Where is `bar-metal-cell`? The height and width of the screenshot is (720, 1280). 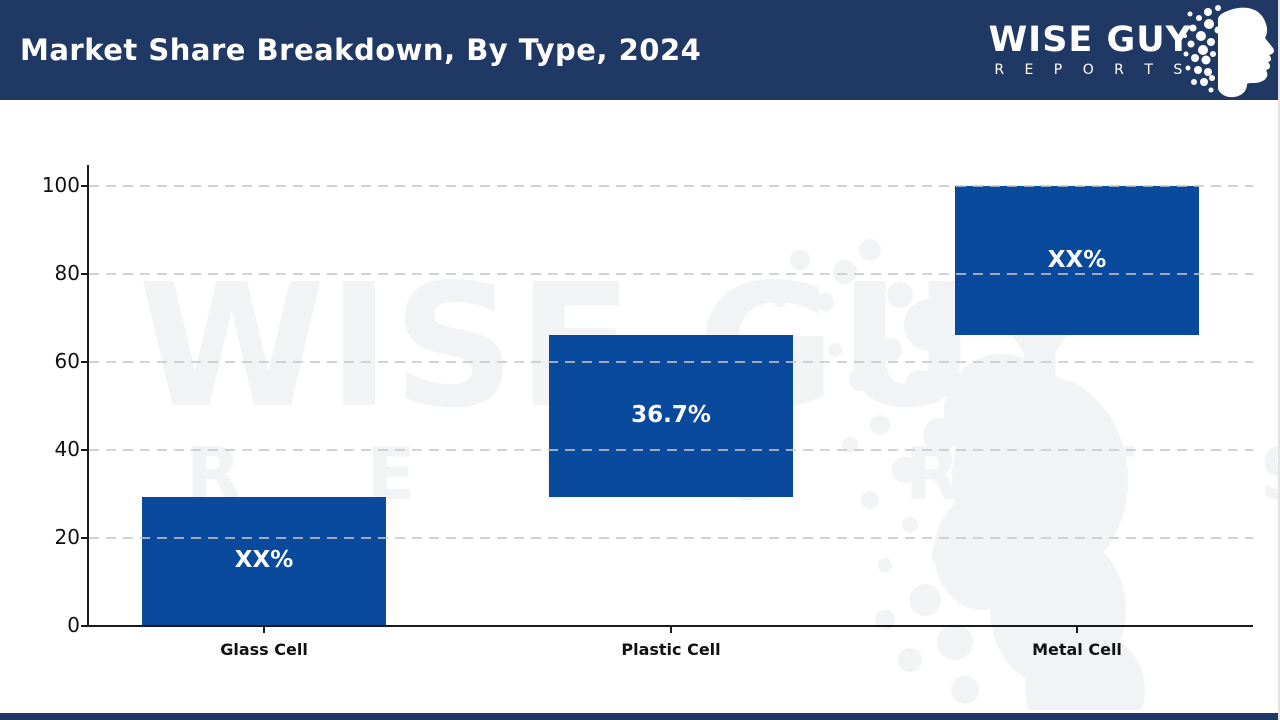
bar-metal-cell is located at coordinates (1077, 261).